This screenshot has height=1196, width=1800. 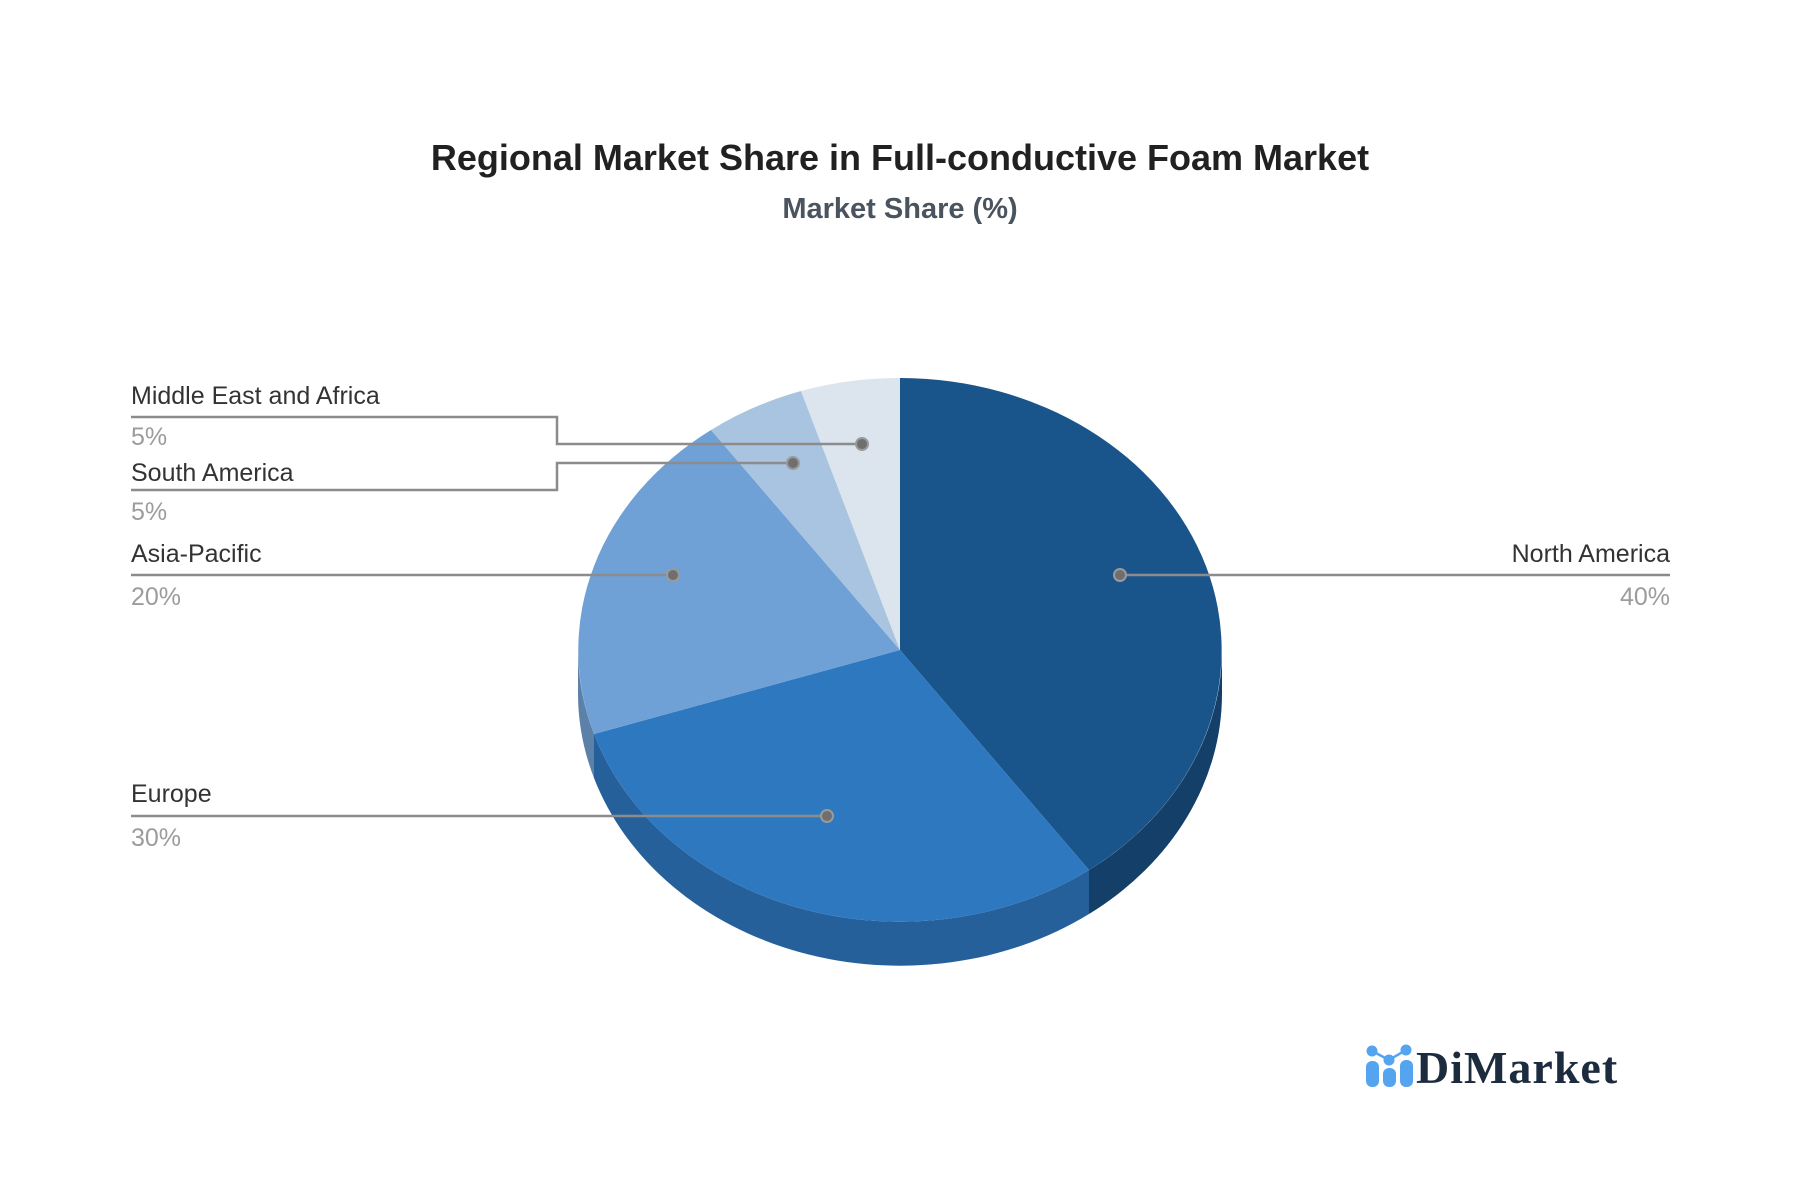 I want to click on pie-slice-asia-pacific, so click(x=739, y=582).